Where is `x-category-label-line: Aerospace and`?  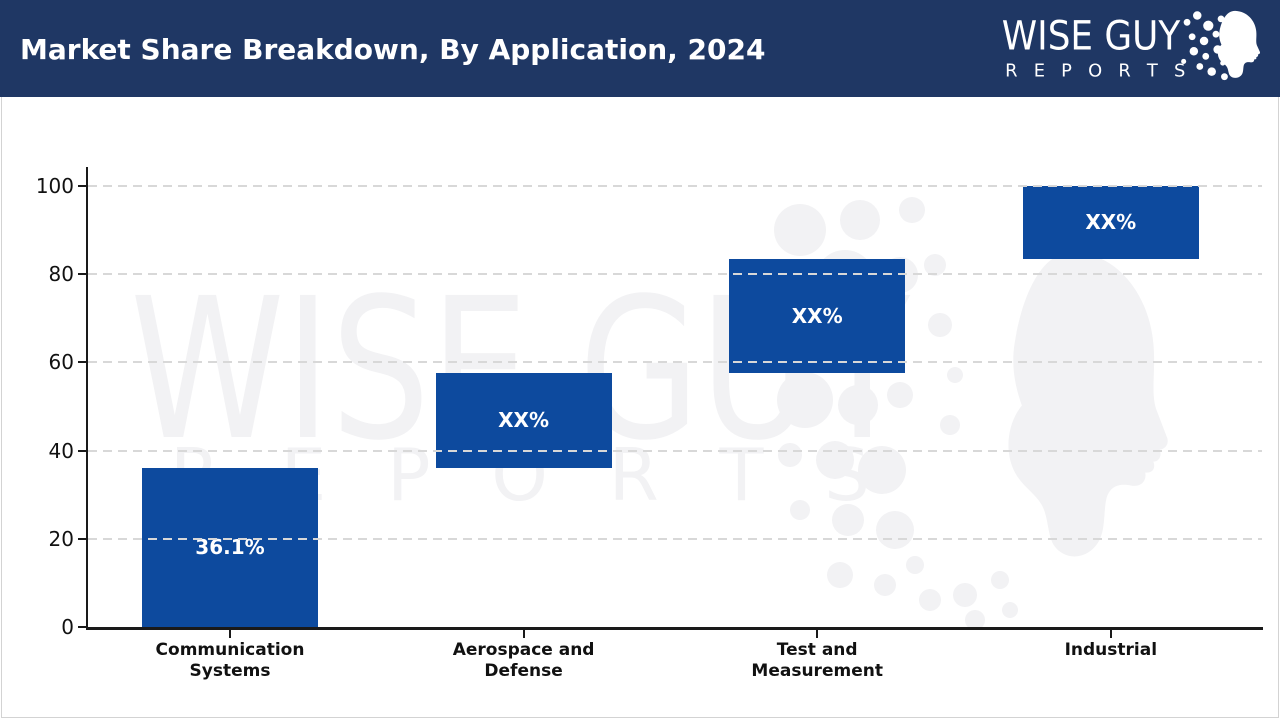
x-category-label-line: Aerospace and is located at coordinates (523, 650).